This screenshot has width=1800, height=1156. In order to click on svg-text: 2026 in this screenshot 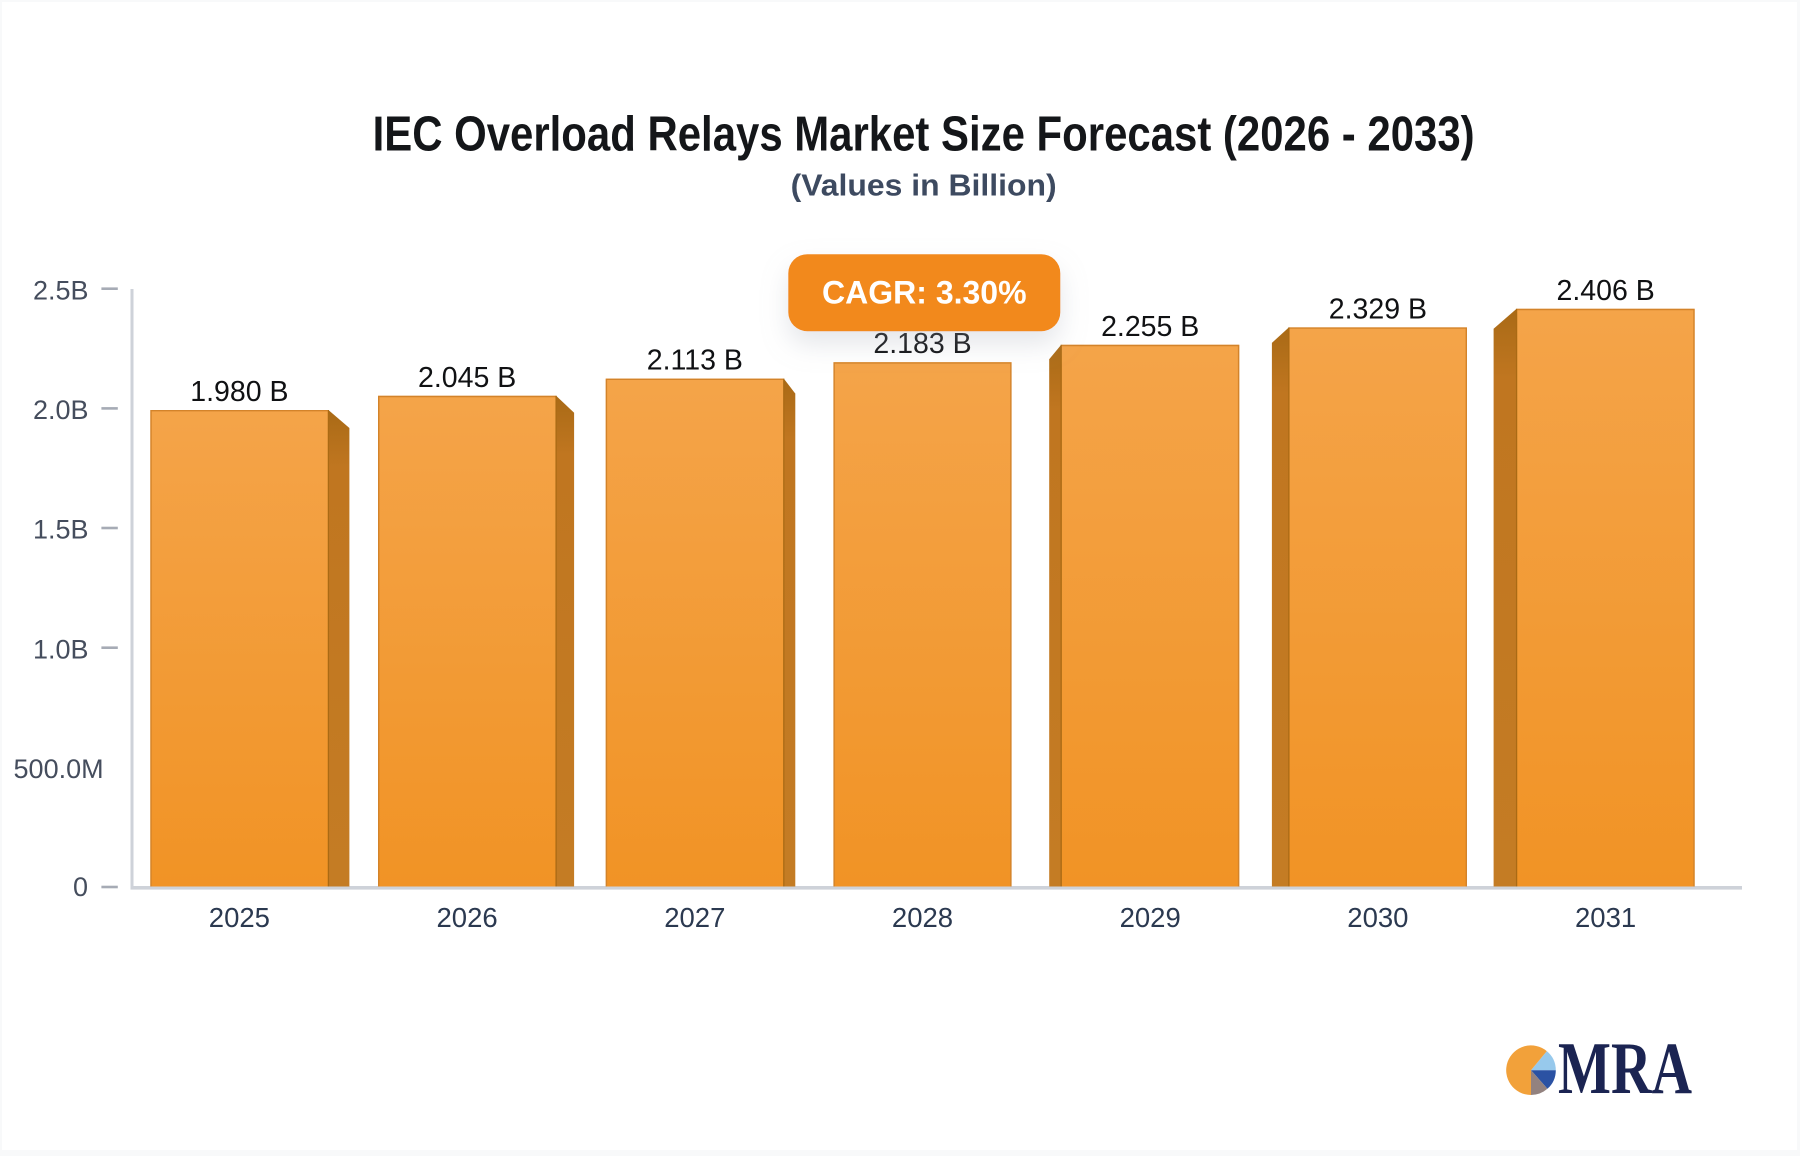, I will do `click(467, 917)`.